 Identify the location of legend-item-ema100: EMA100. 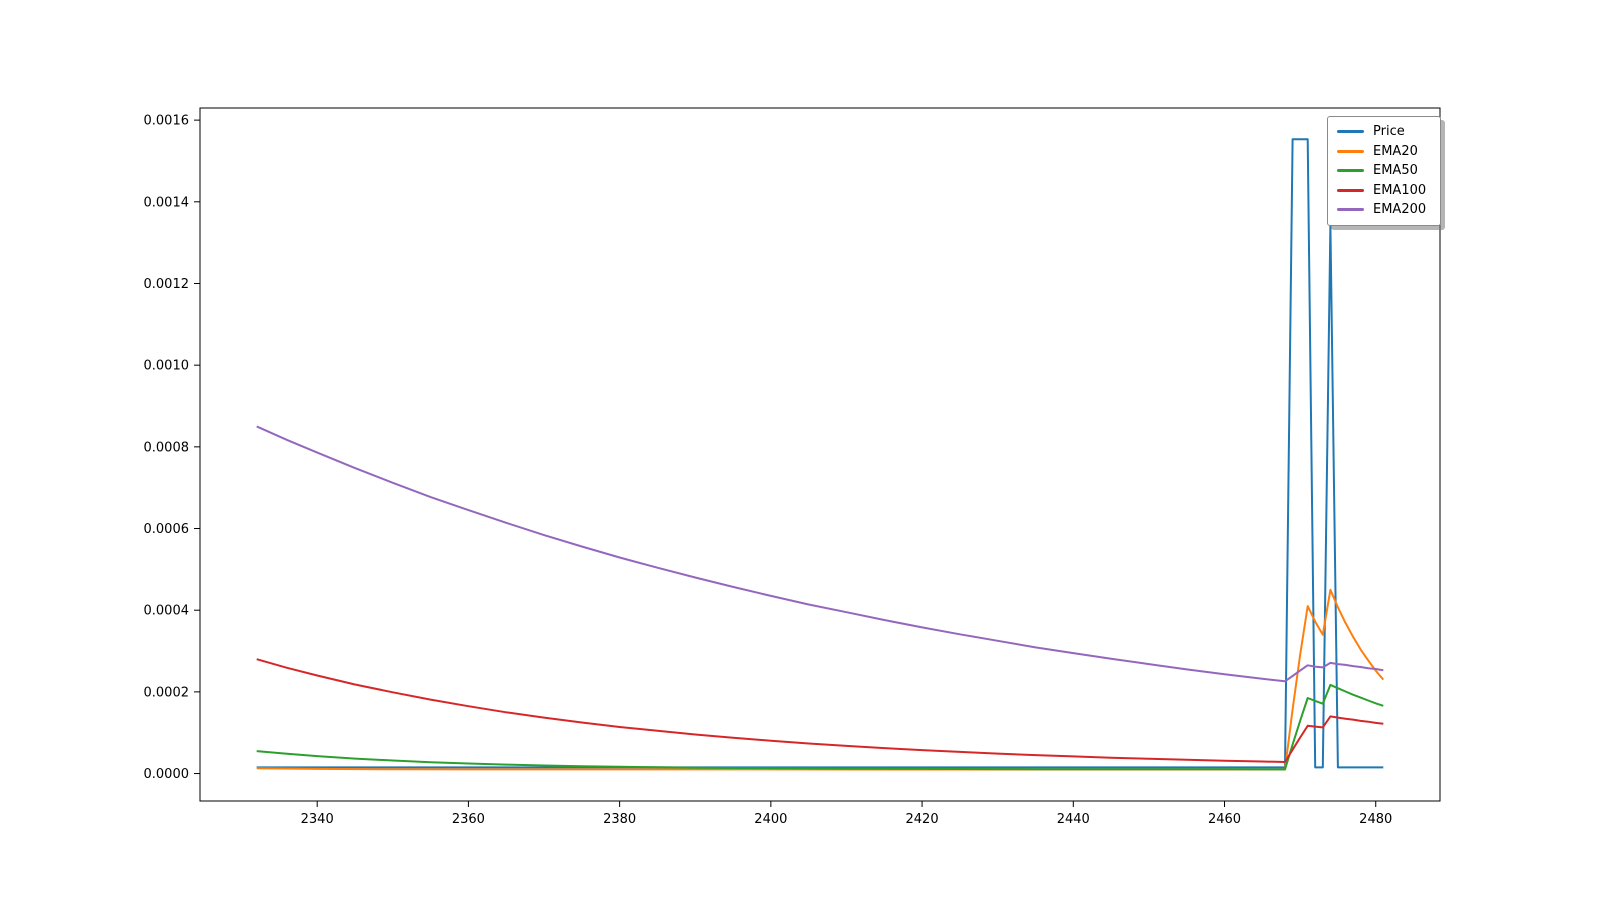
(1384, 191).